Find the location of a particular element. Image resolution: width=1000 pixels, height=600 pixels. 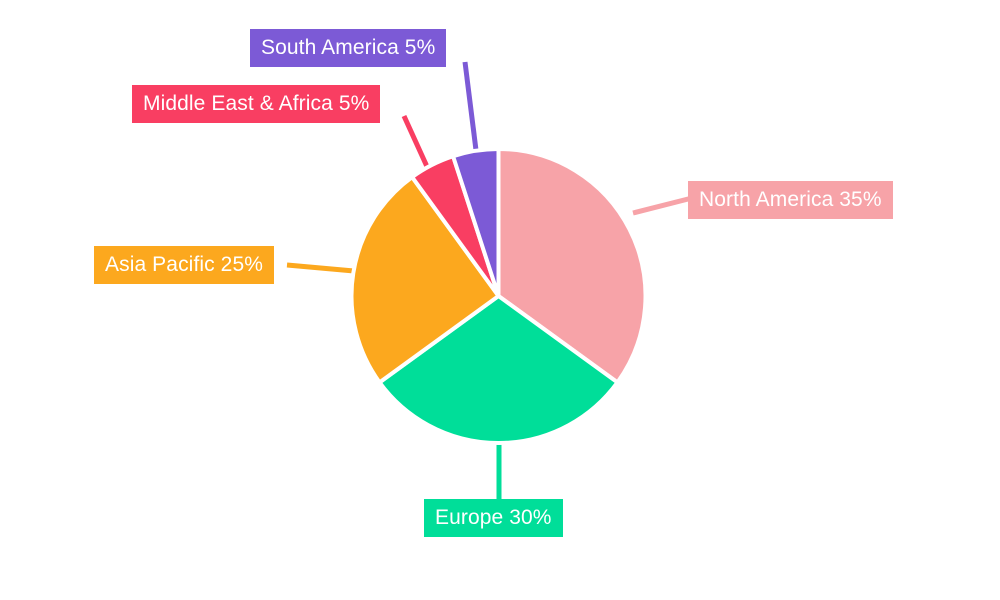

leader-line-asia-pacific is located at coordinates (320, 268).